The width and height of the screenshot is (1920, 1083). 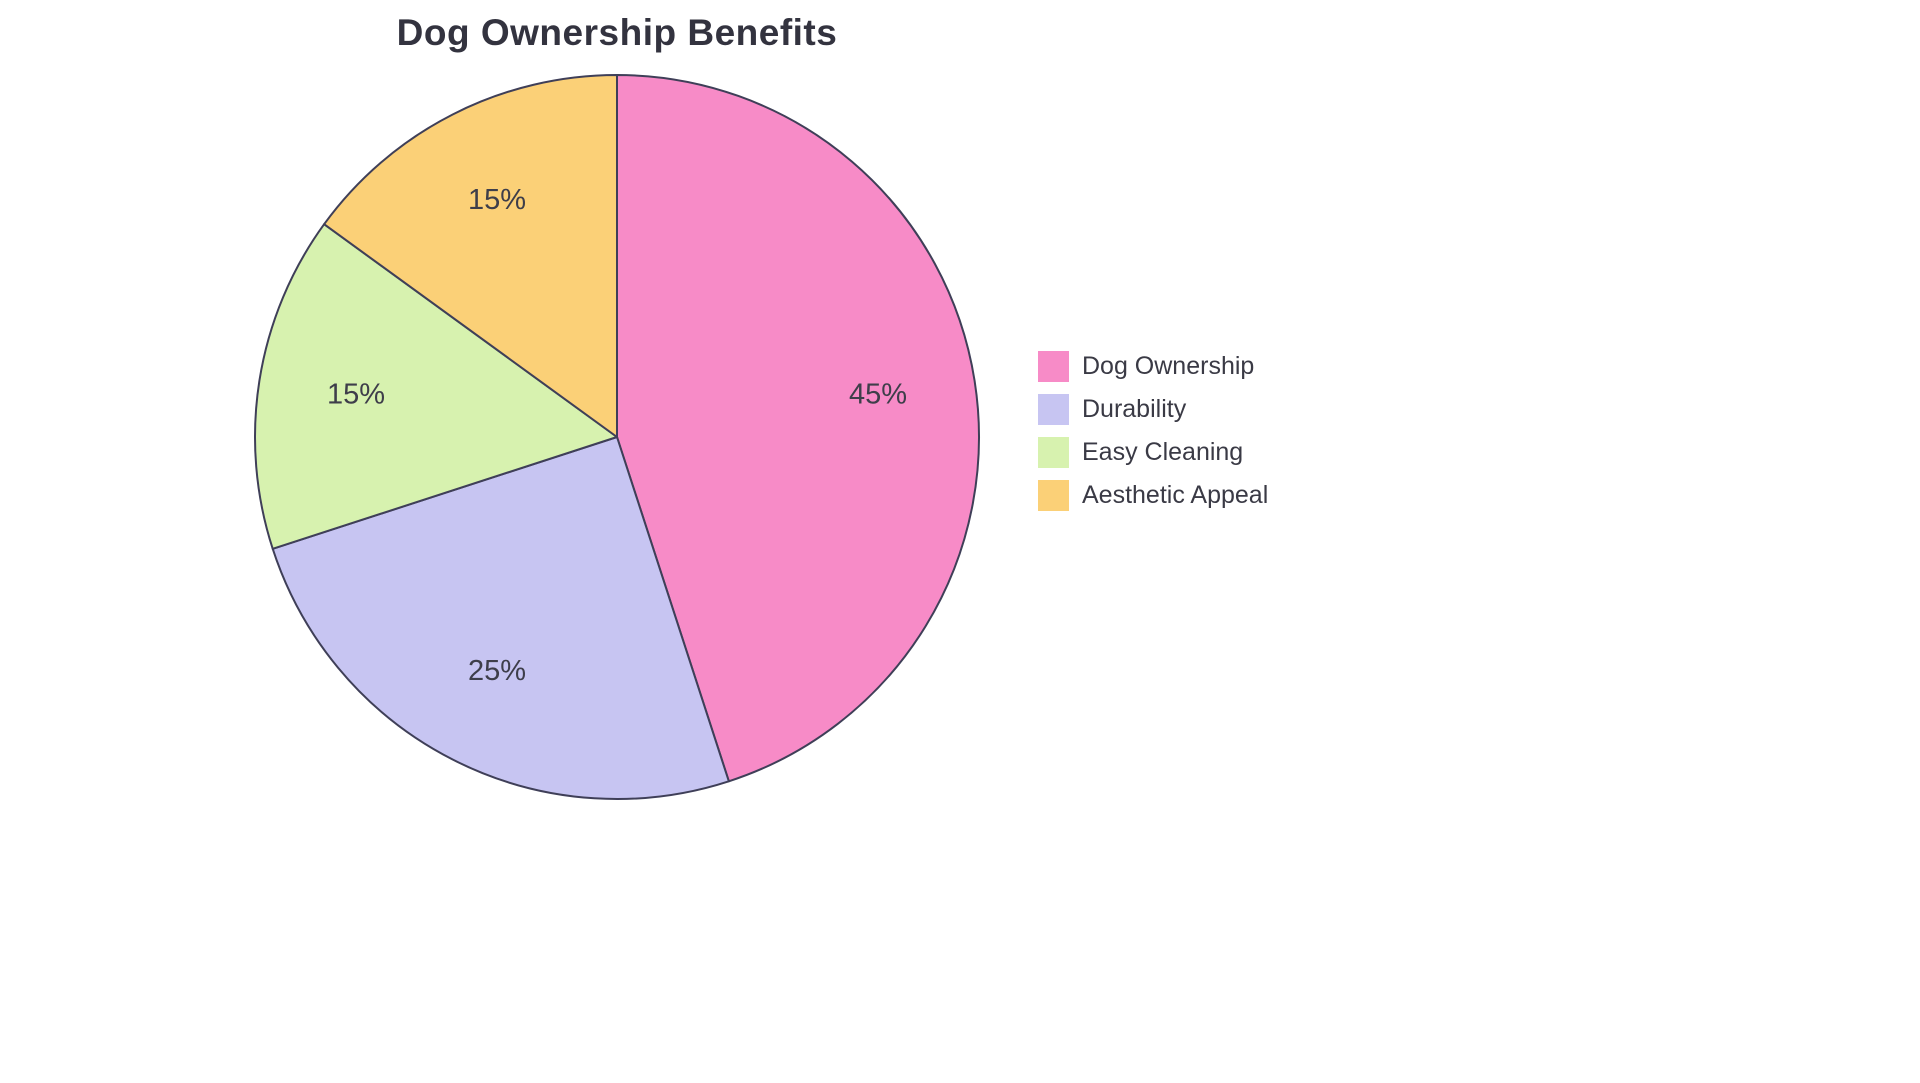 I want to click on legend-item-durability: Durability, so click(x=1153, y=409).